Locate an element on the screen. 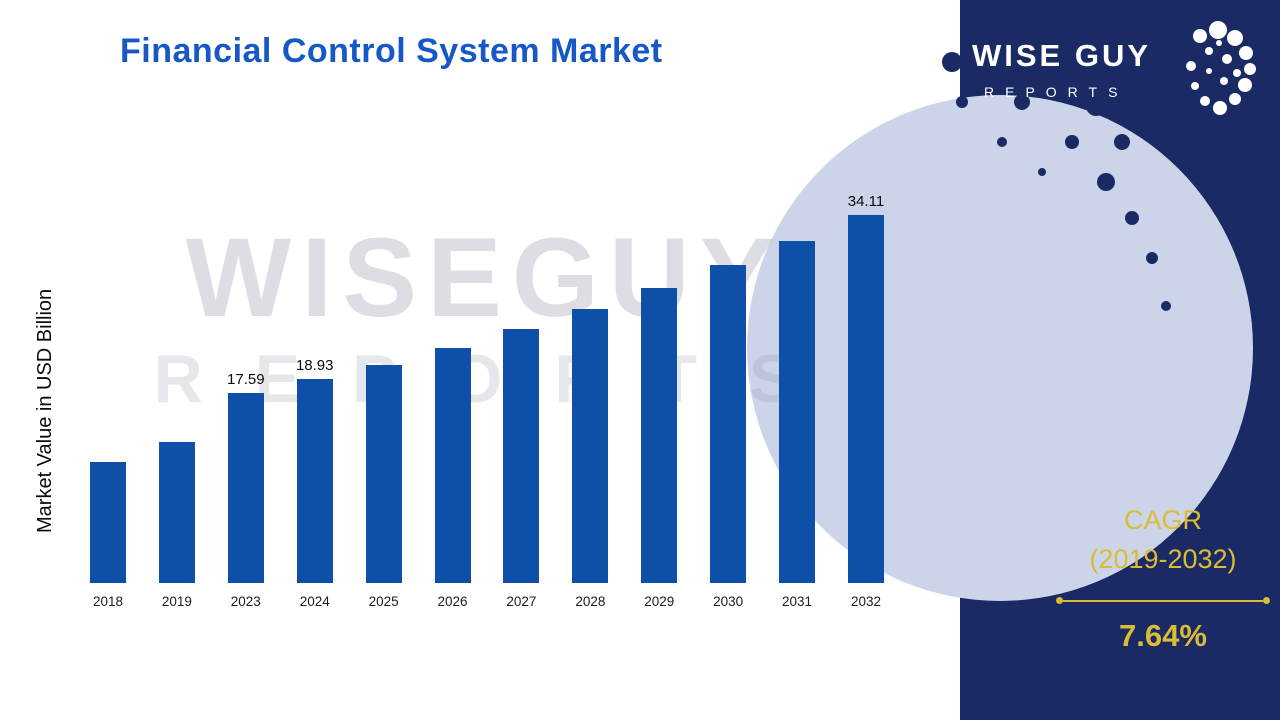  bar-2028 is located at coordinates (590, 446).